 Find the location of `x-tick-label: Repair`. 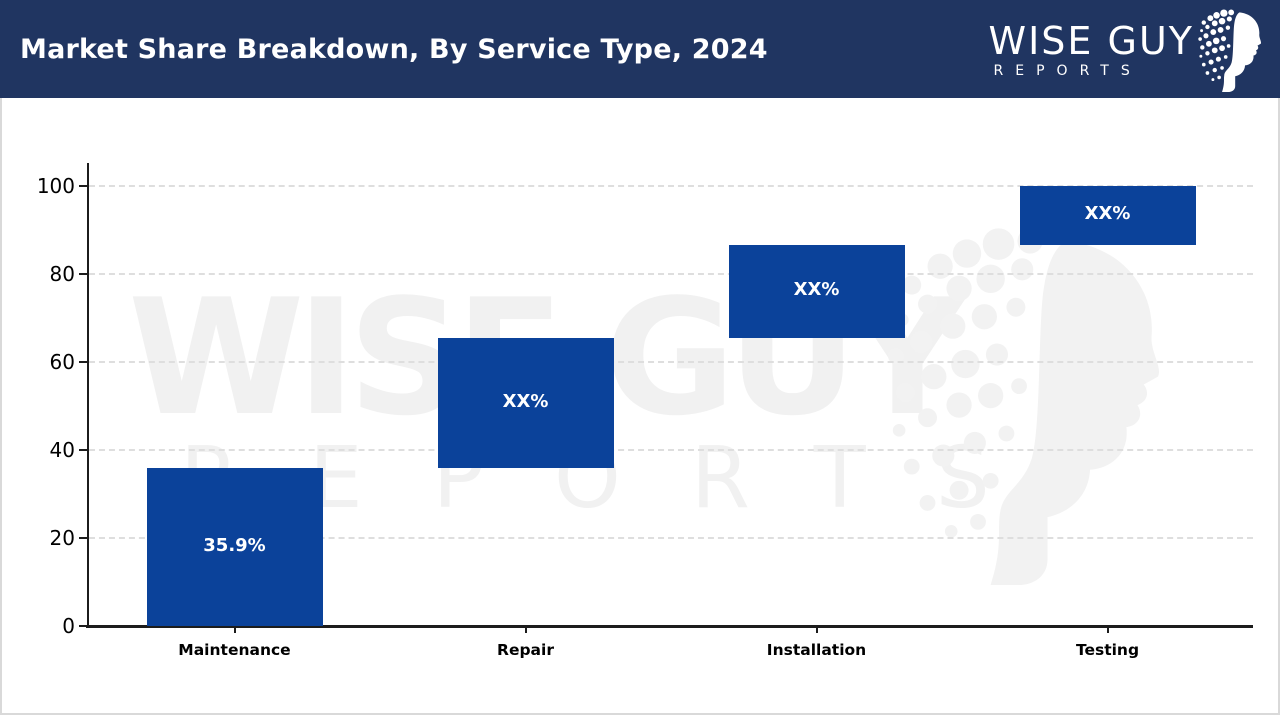

x-tick-label: Repair is located at coordinates (525, 650).